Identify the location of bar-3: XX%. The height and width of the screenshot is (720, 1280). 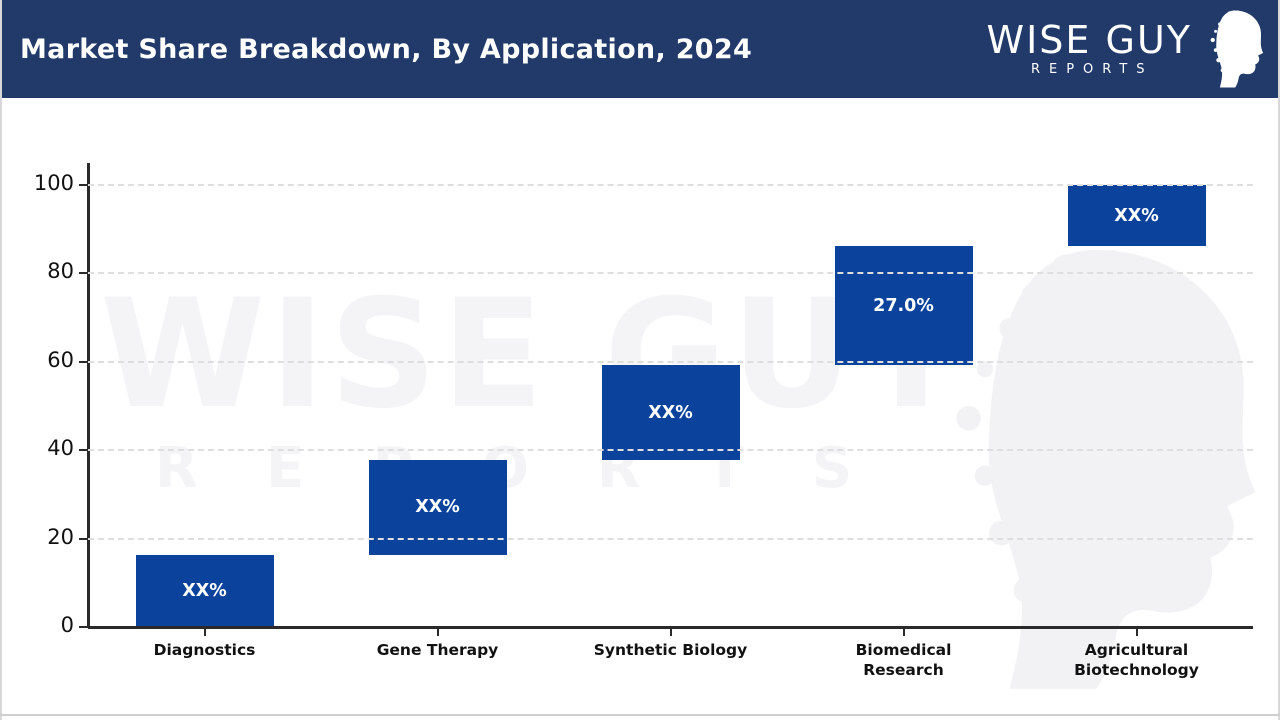
(670, 412).